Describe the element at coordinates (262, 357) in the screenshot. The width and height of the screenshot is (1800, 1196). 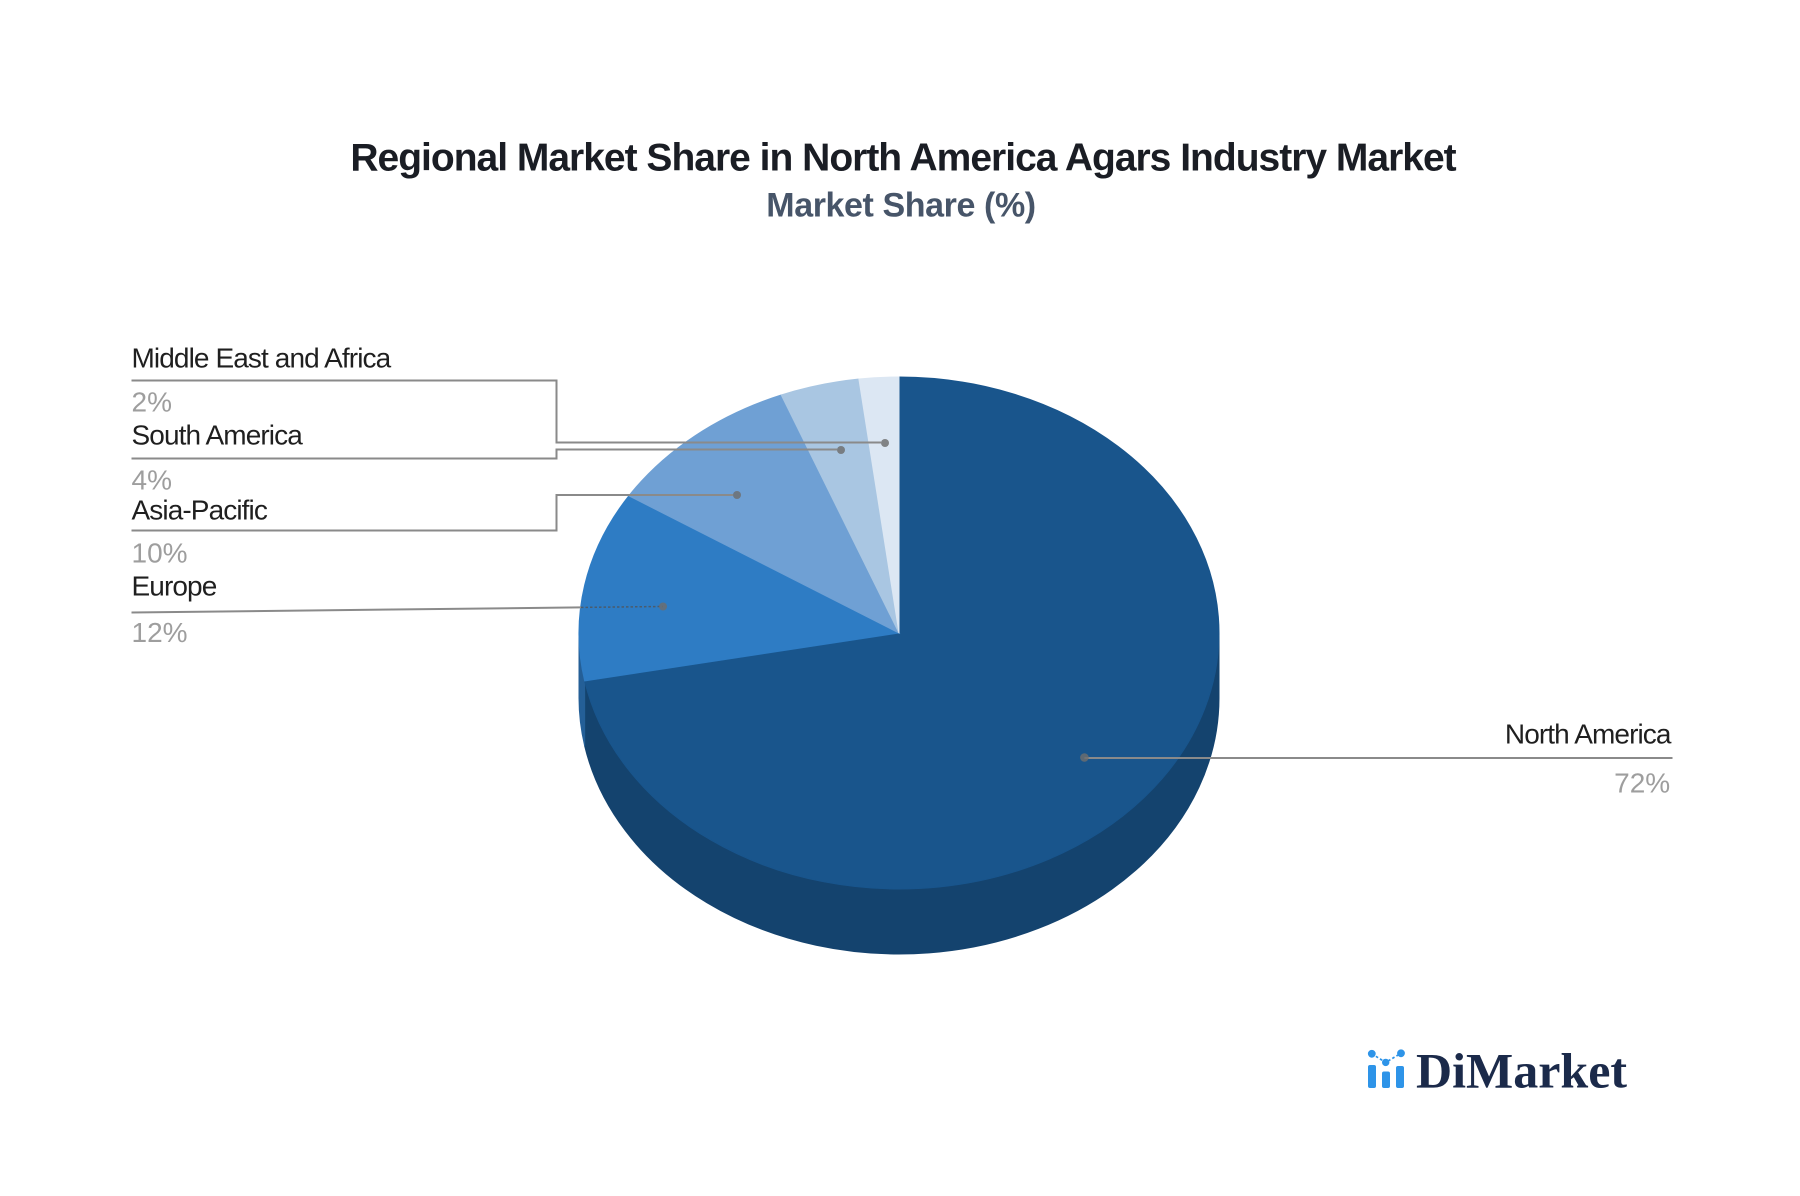
I see `svg-text: Middle East and Africa` at that location.